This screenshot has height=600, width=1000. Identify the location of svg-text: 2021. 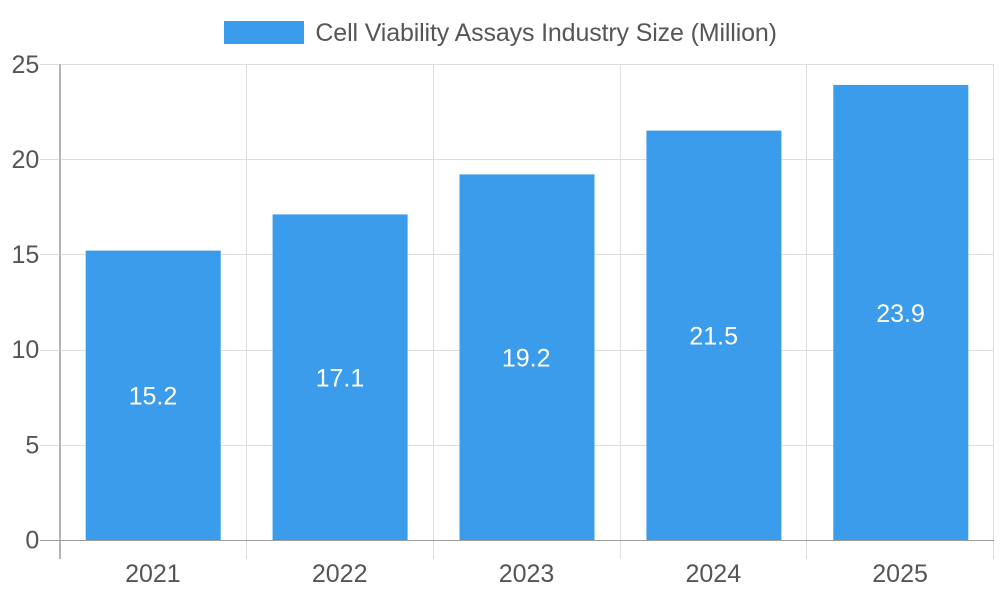
(153, 574).